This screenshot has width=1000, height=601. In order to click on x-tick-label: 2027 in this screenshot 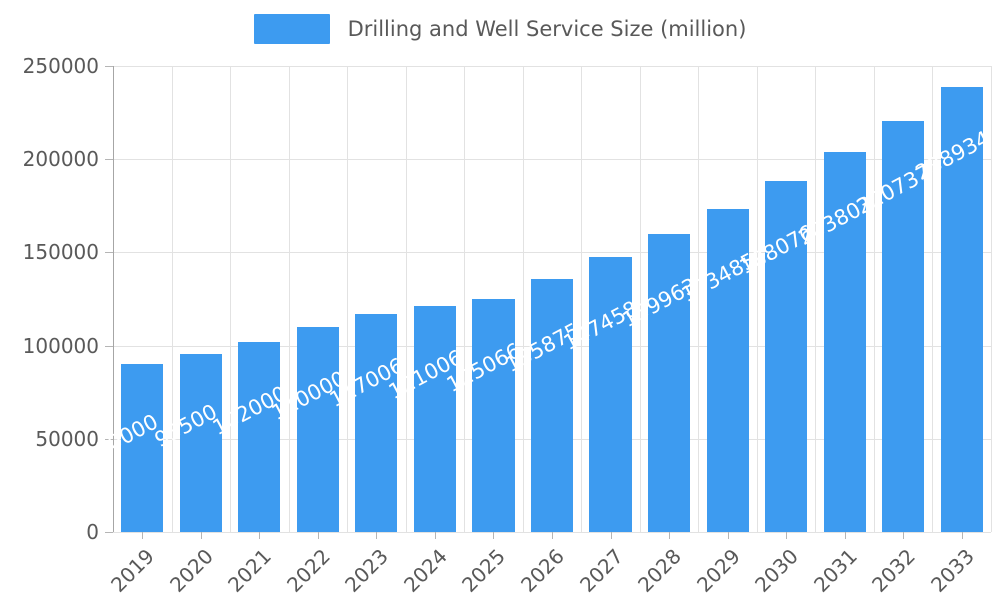, I will do `click(601, 570)`.